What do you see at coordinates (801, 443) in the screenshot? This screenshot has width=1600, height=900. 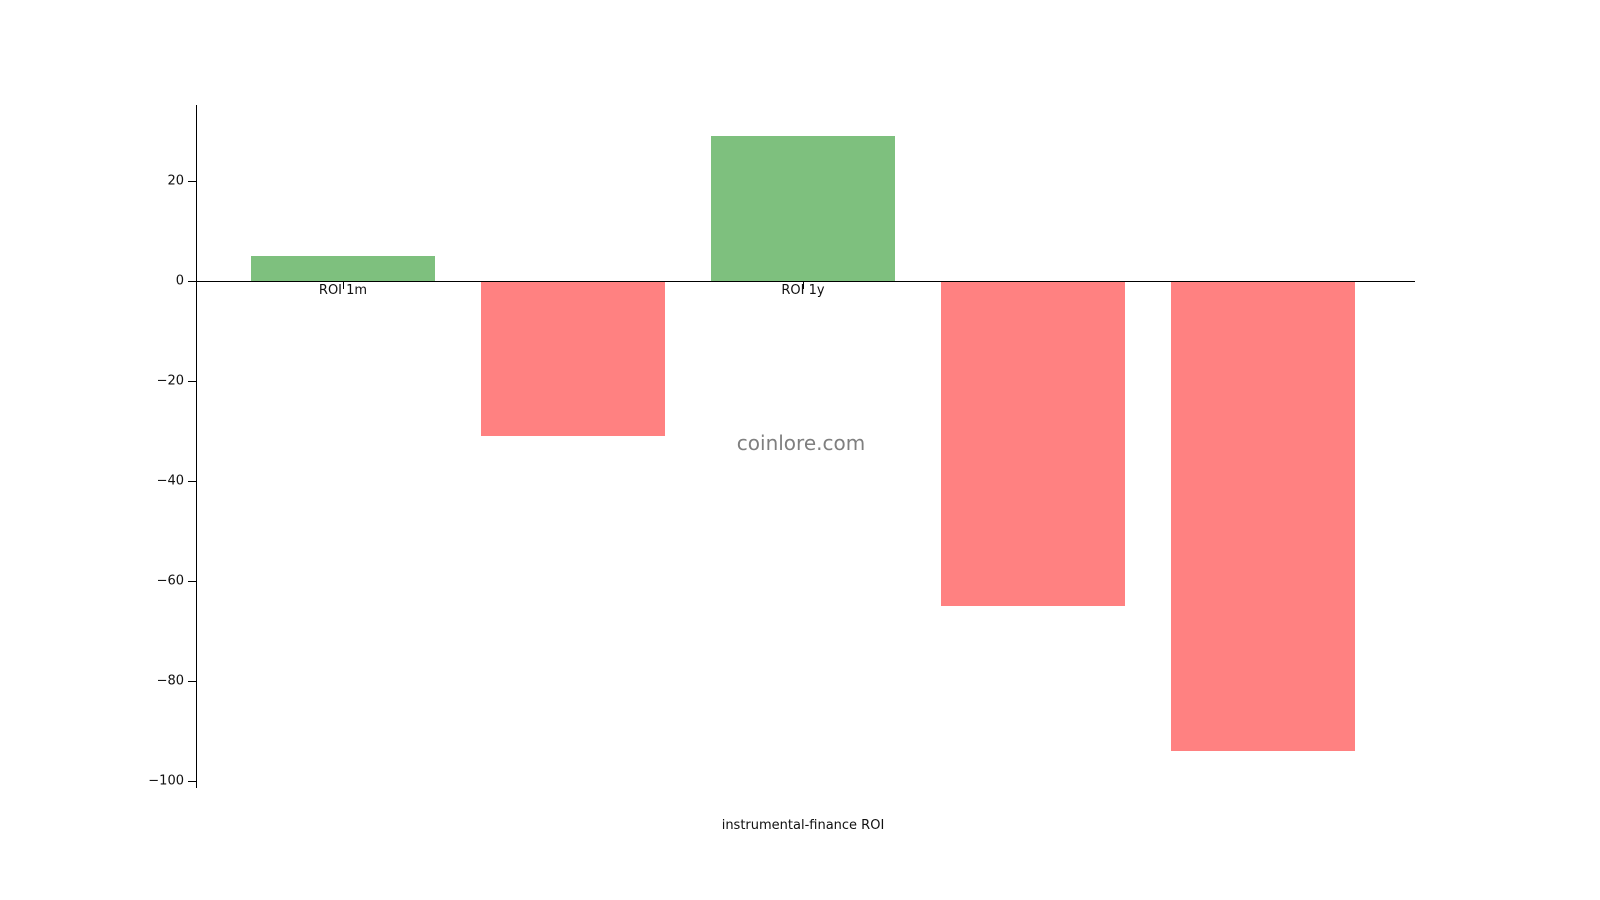 I see `watermark: coinlore.com` at bounding box center [801, 443].